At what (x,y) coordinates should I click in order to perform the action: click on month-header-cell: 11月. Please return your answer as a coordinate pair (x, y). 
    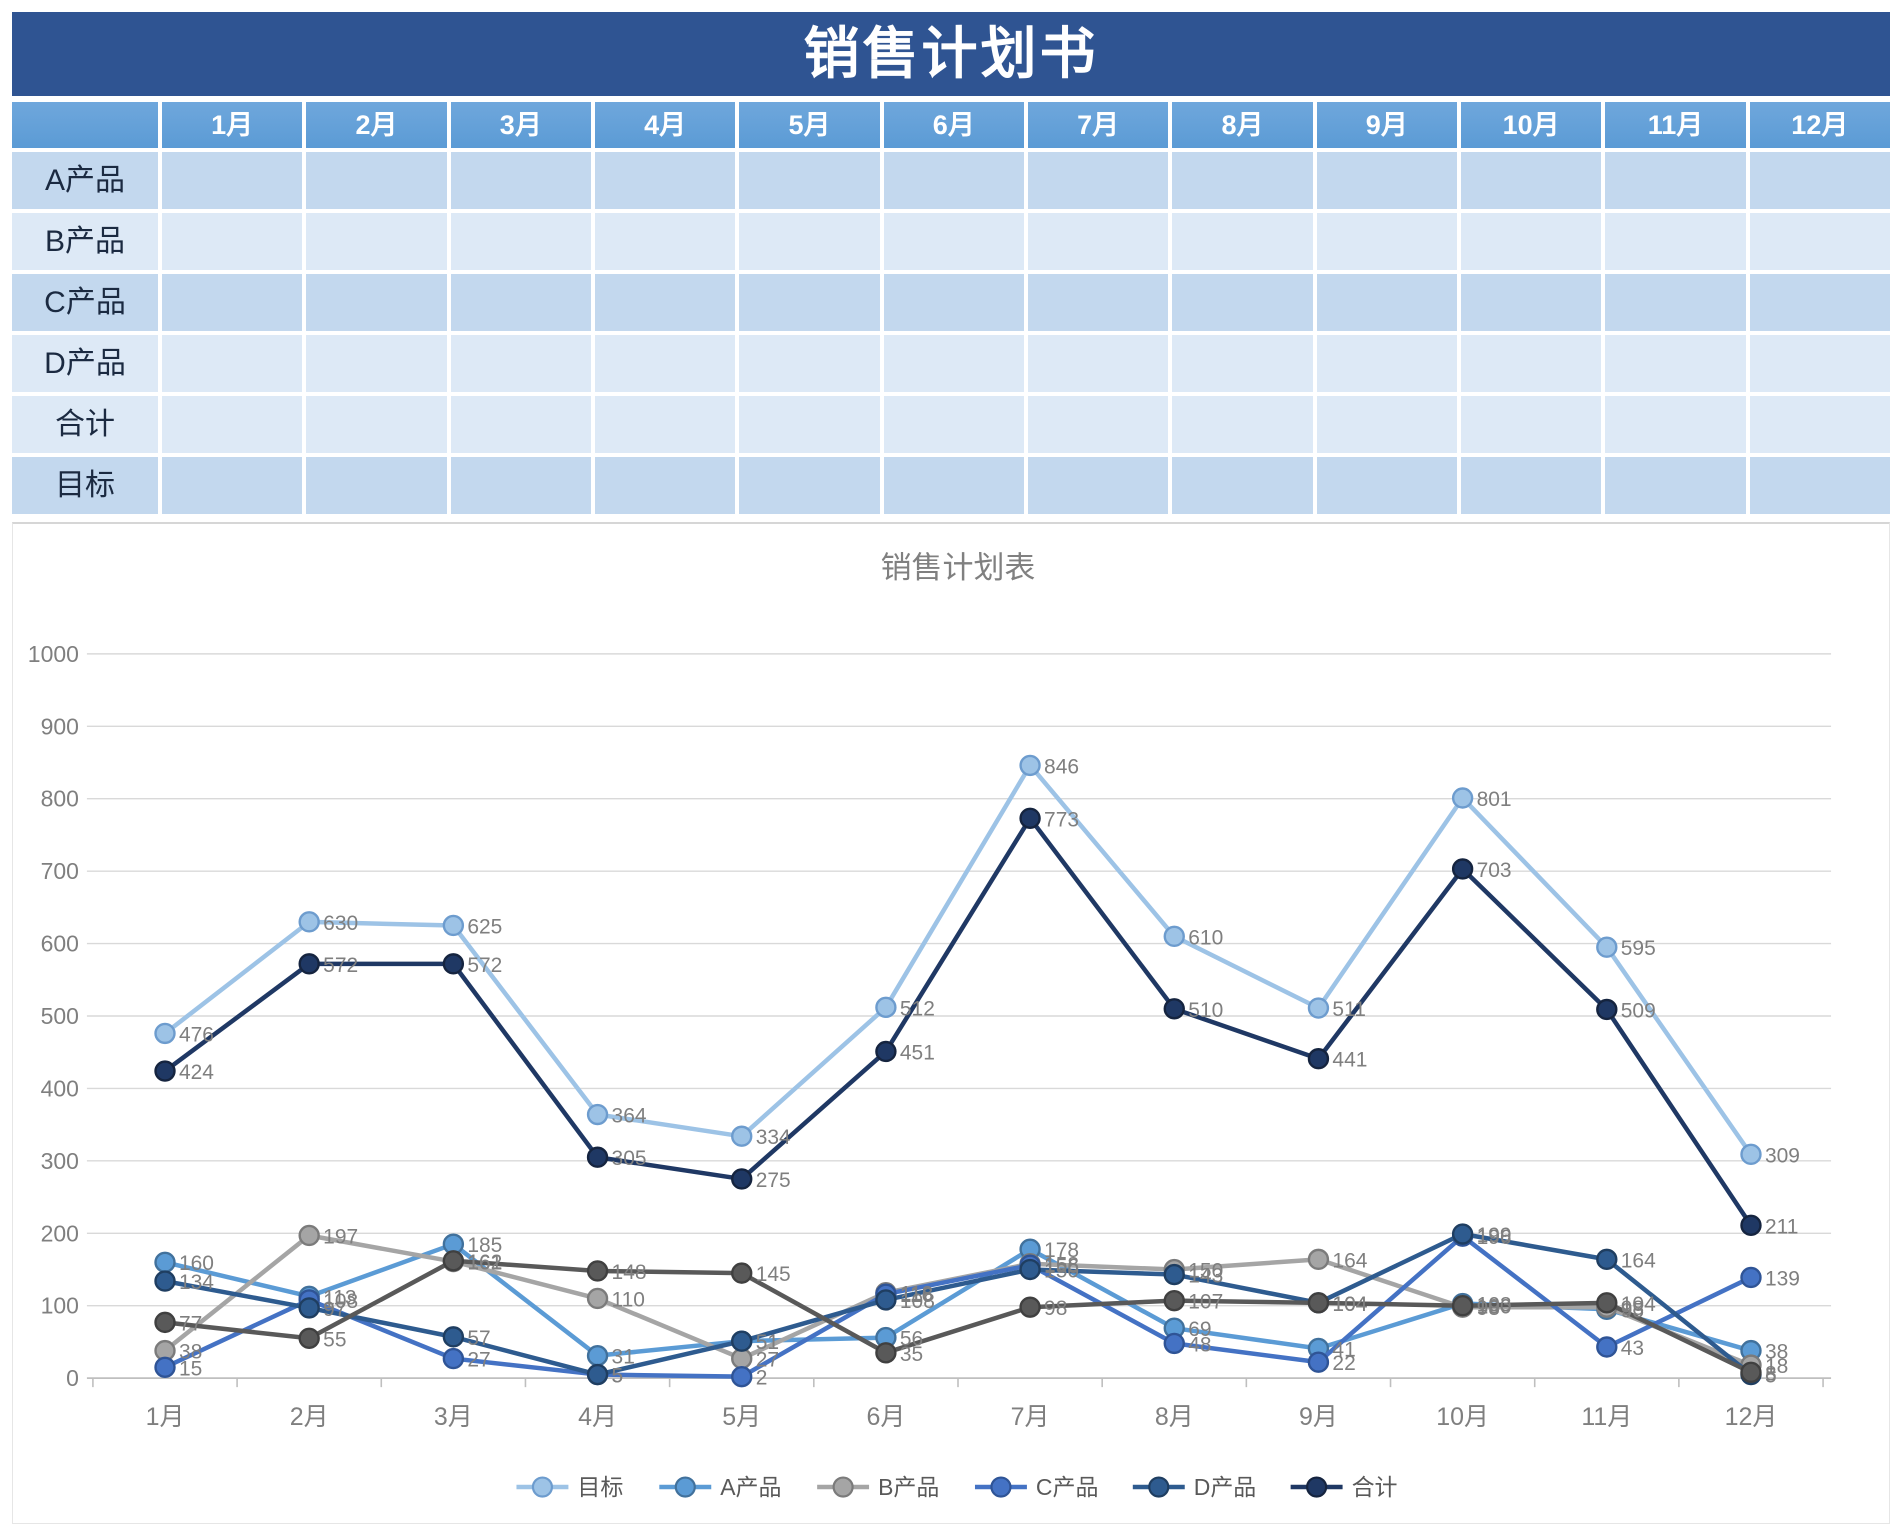
    Looking at the image, I should click on (1675, 125).